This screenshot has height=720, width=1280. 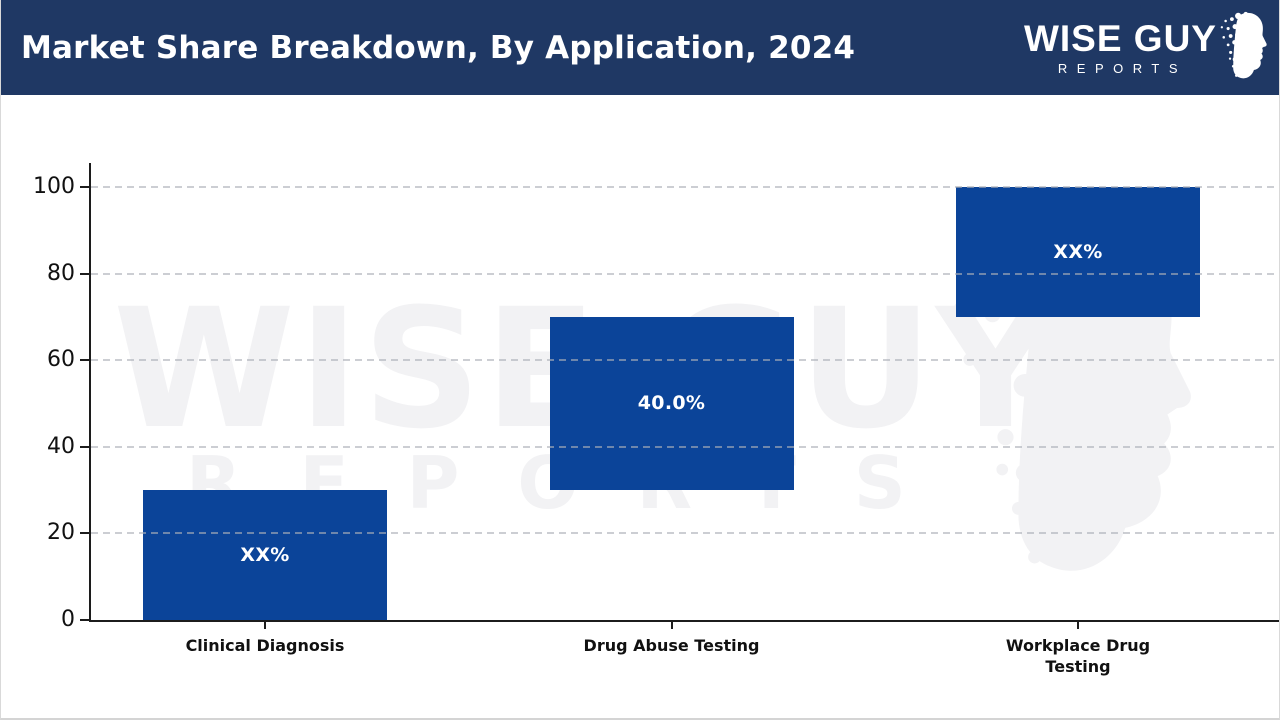 What do you see at coordinates (61, 273) in the screenshot?
I see `y-tick-label: 80` at bounding box center [61, 273].